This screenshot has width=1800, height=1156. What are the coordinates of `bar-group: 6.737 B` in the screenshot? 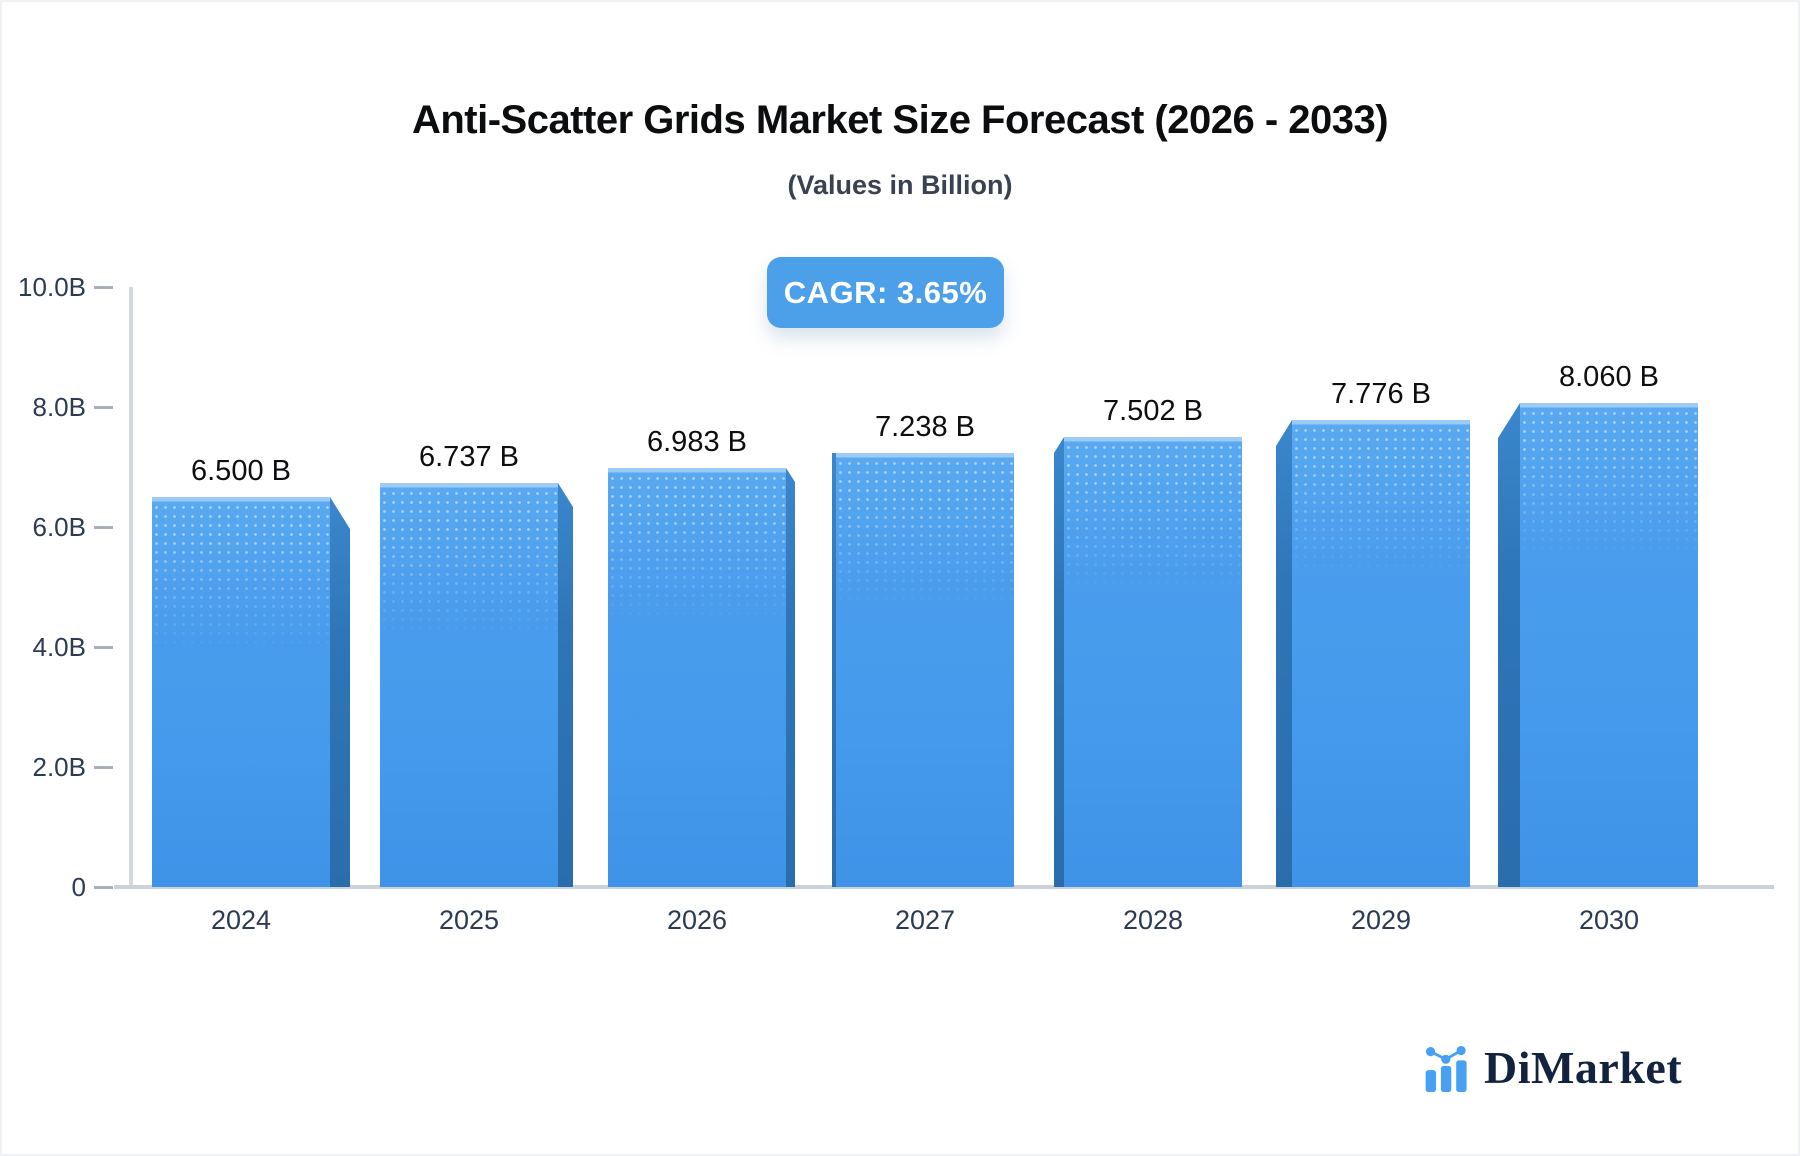 It's located at (476, 664).